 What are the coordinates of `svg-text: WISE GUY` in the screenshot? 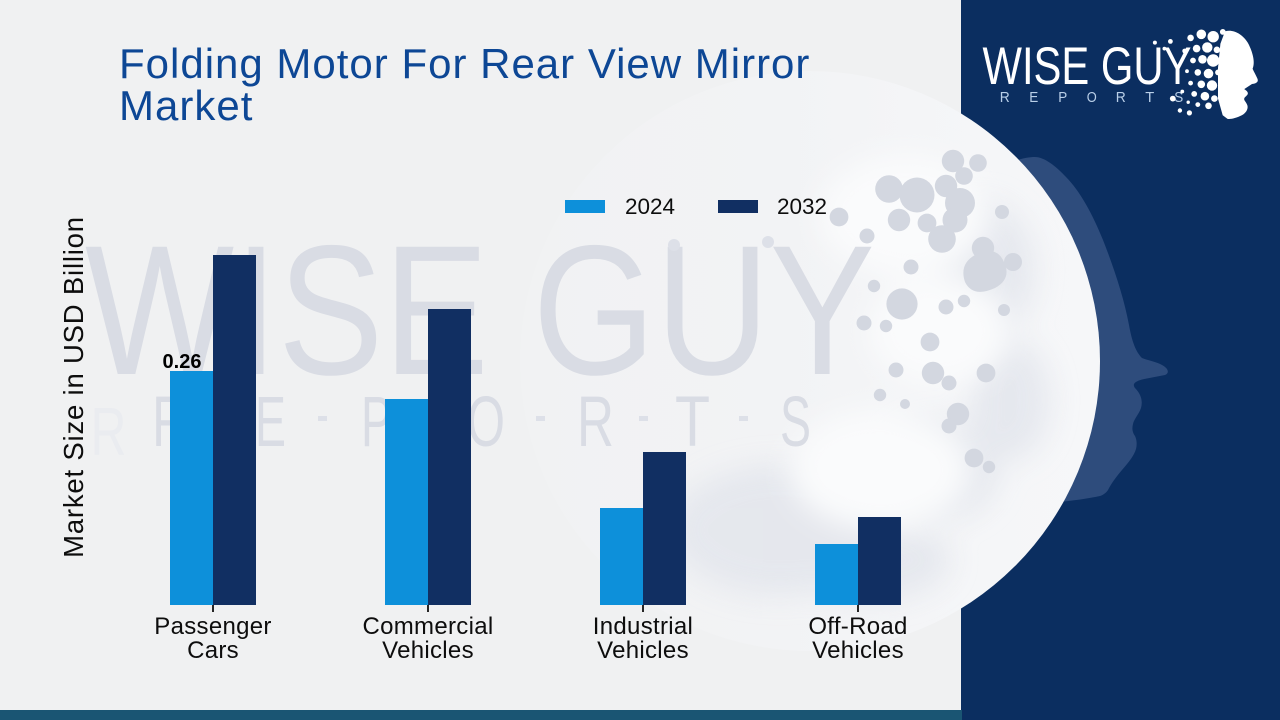 It's located at (1087, 66).